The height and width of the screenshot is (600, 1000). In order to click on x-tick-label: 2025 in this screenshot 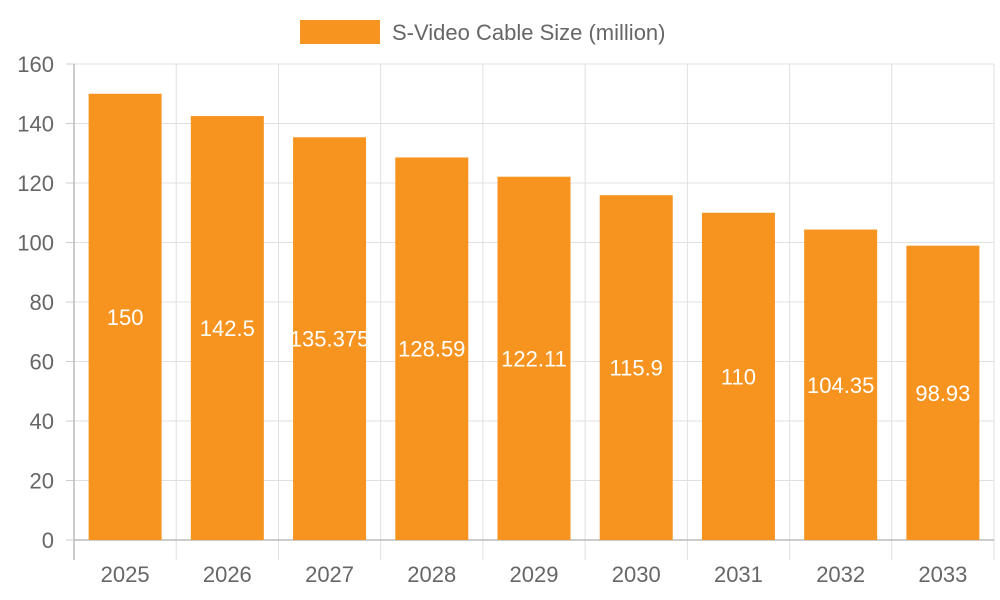, I will do `click(125, 574)`.